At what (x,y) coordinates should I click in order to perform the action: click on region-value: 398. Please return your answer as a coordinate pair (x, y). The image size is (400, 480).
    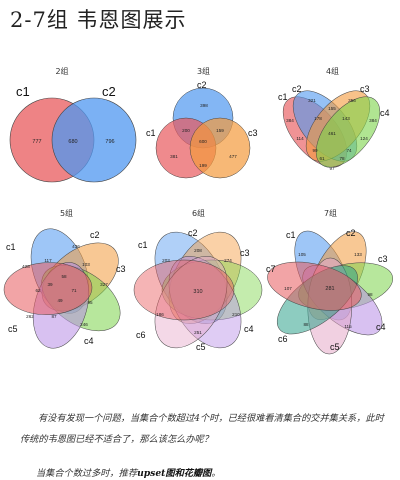
    Looking at the image, I should click on (204, 105).